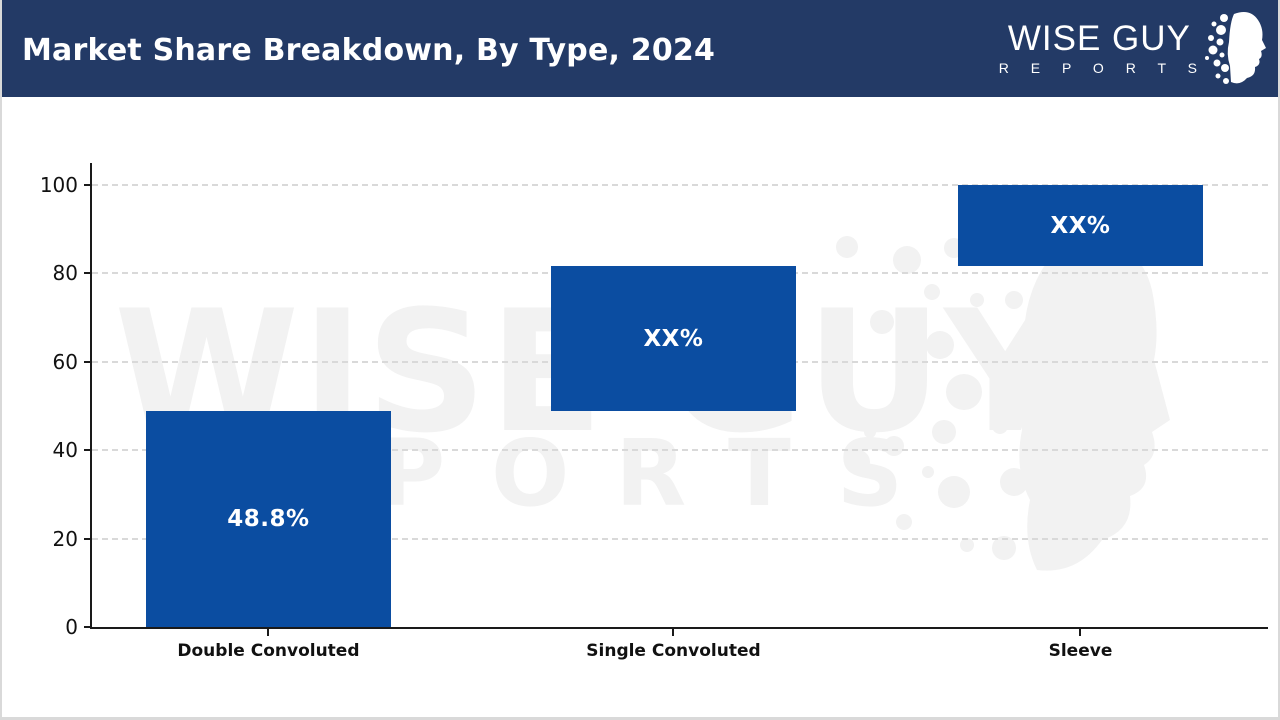 The height and width of the screenshot is (720, 1280). Describe the element at coordinates (65, 361) in the screenshot. I see `y-tick-label: 60` at that location.